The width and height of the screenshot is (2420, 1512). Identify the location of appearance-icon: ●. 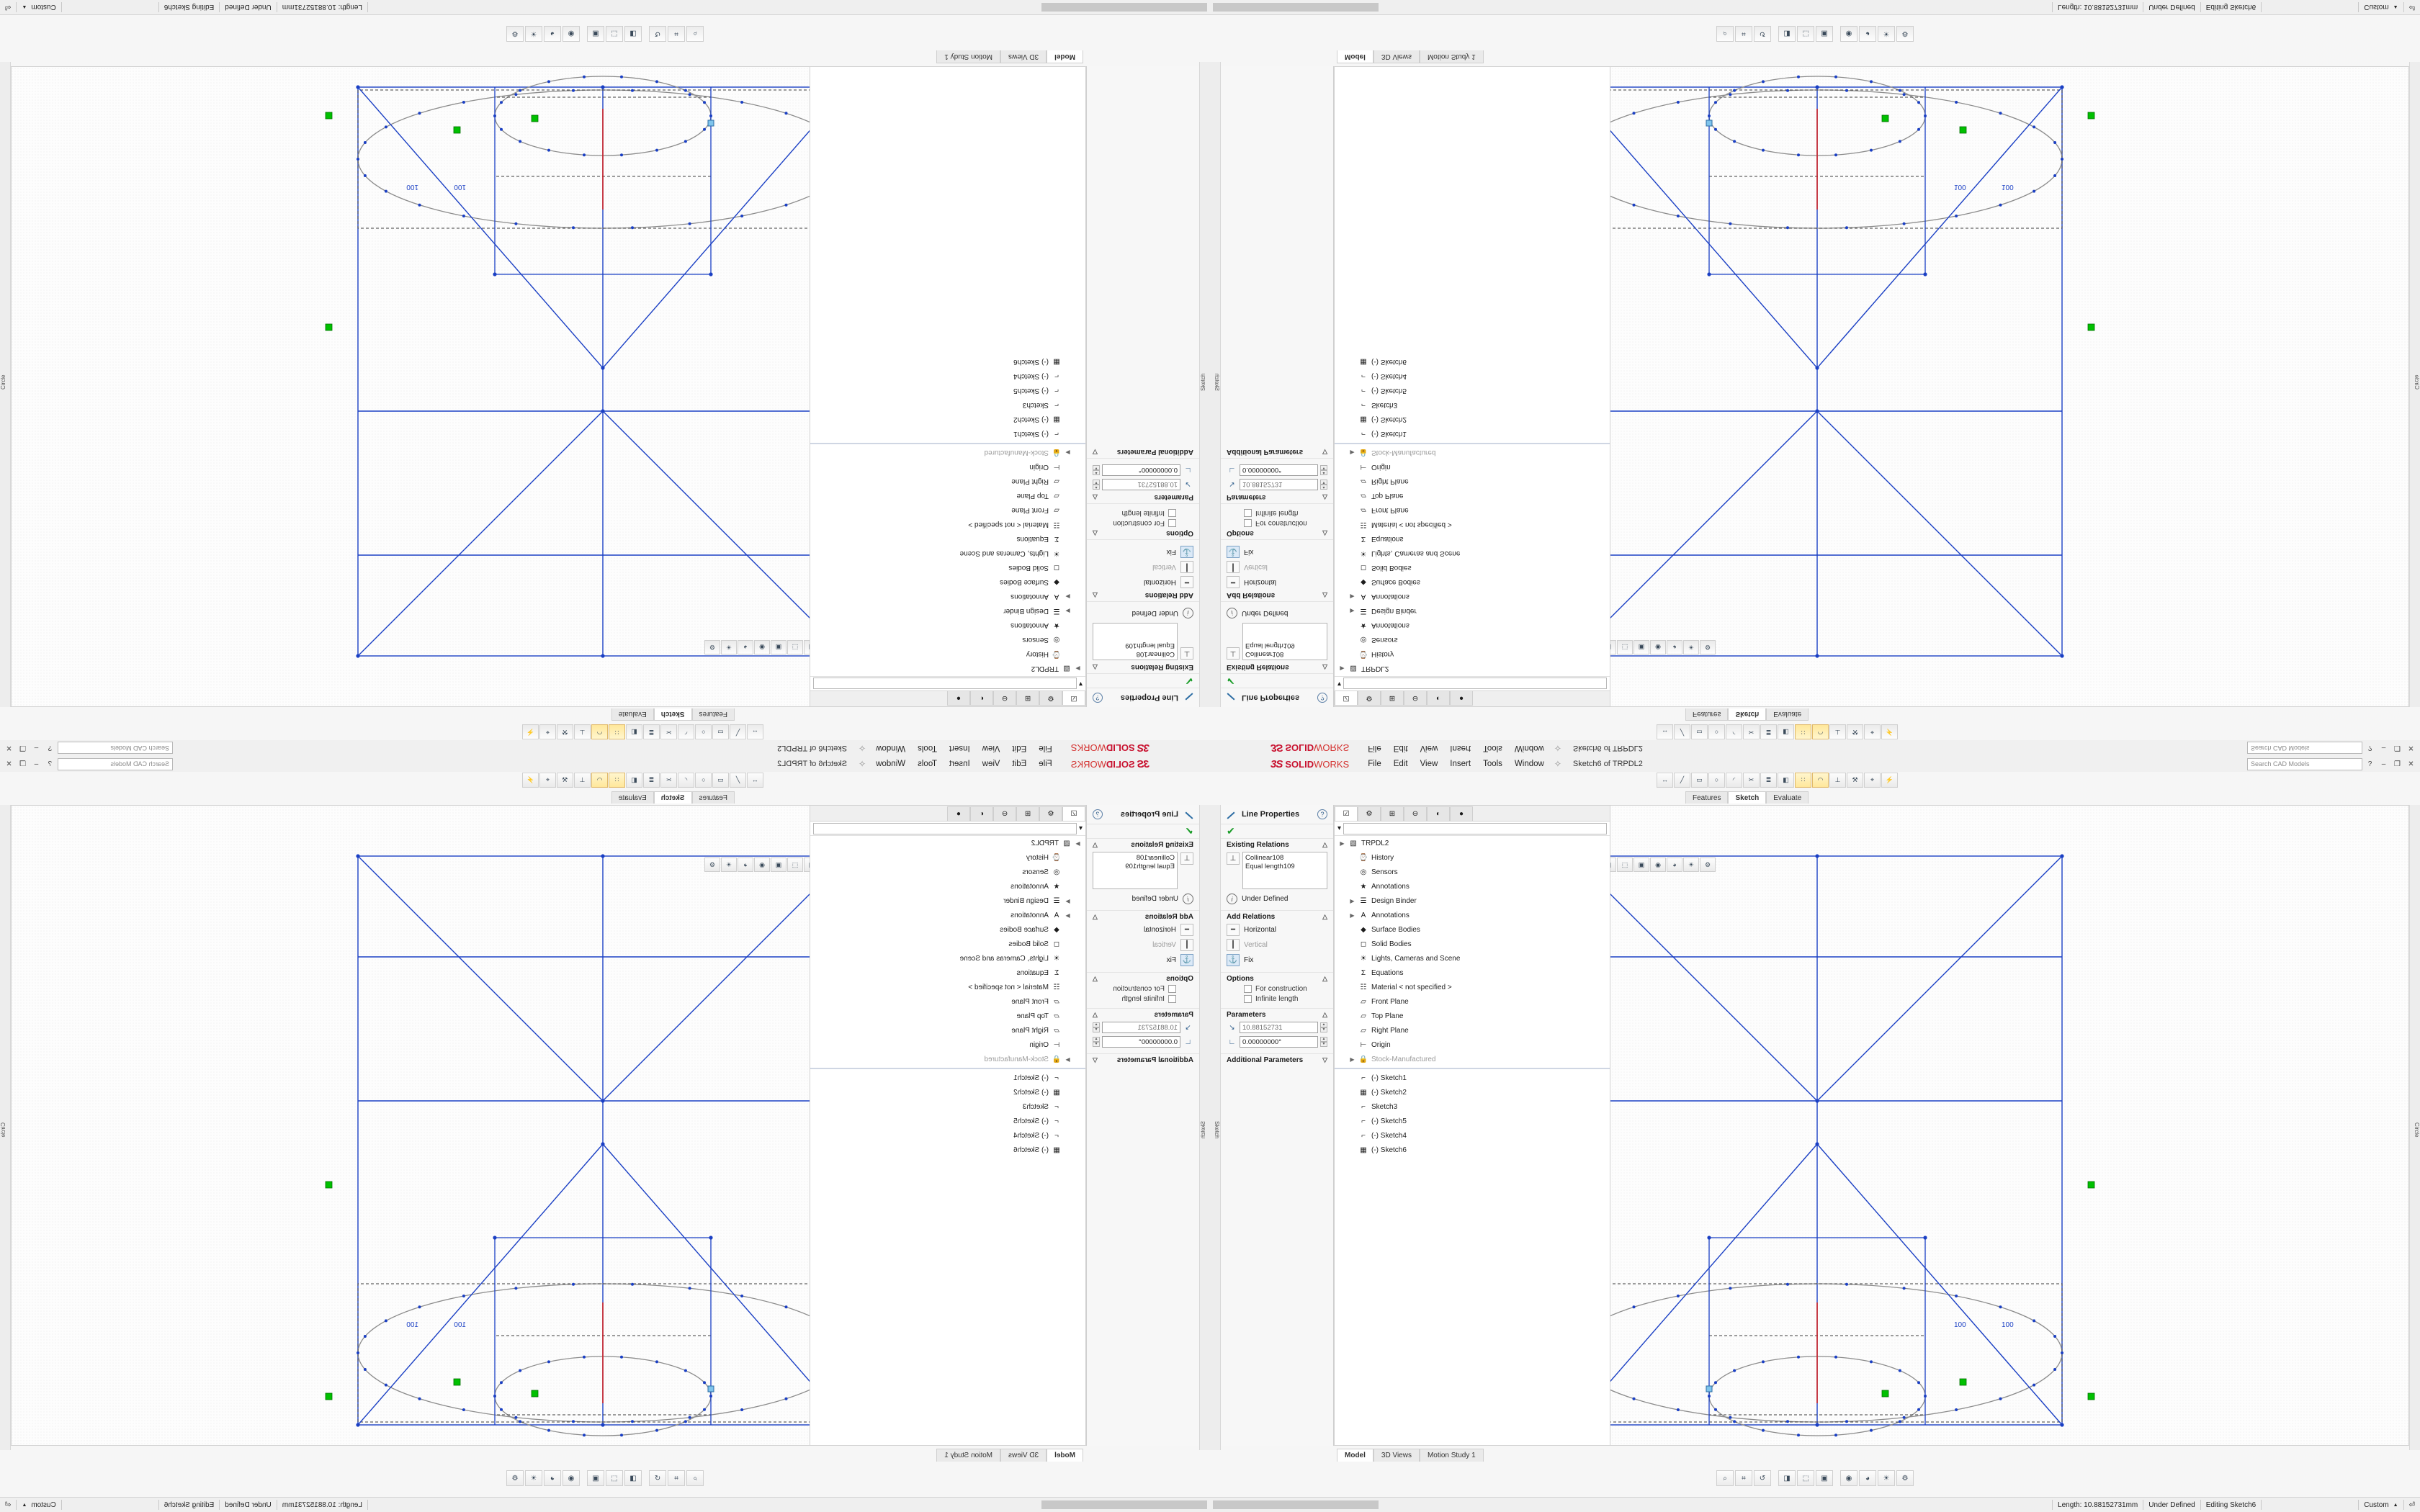
(958, 813).